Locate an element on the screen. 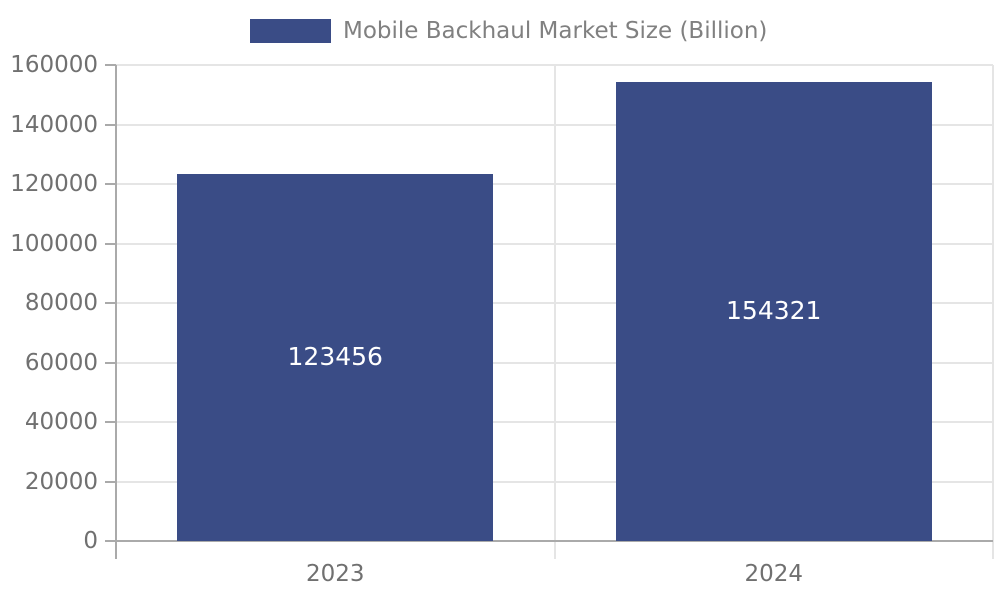  bar-value-label: 154321 is located at coordinates (774, 311).